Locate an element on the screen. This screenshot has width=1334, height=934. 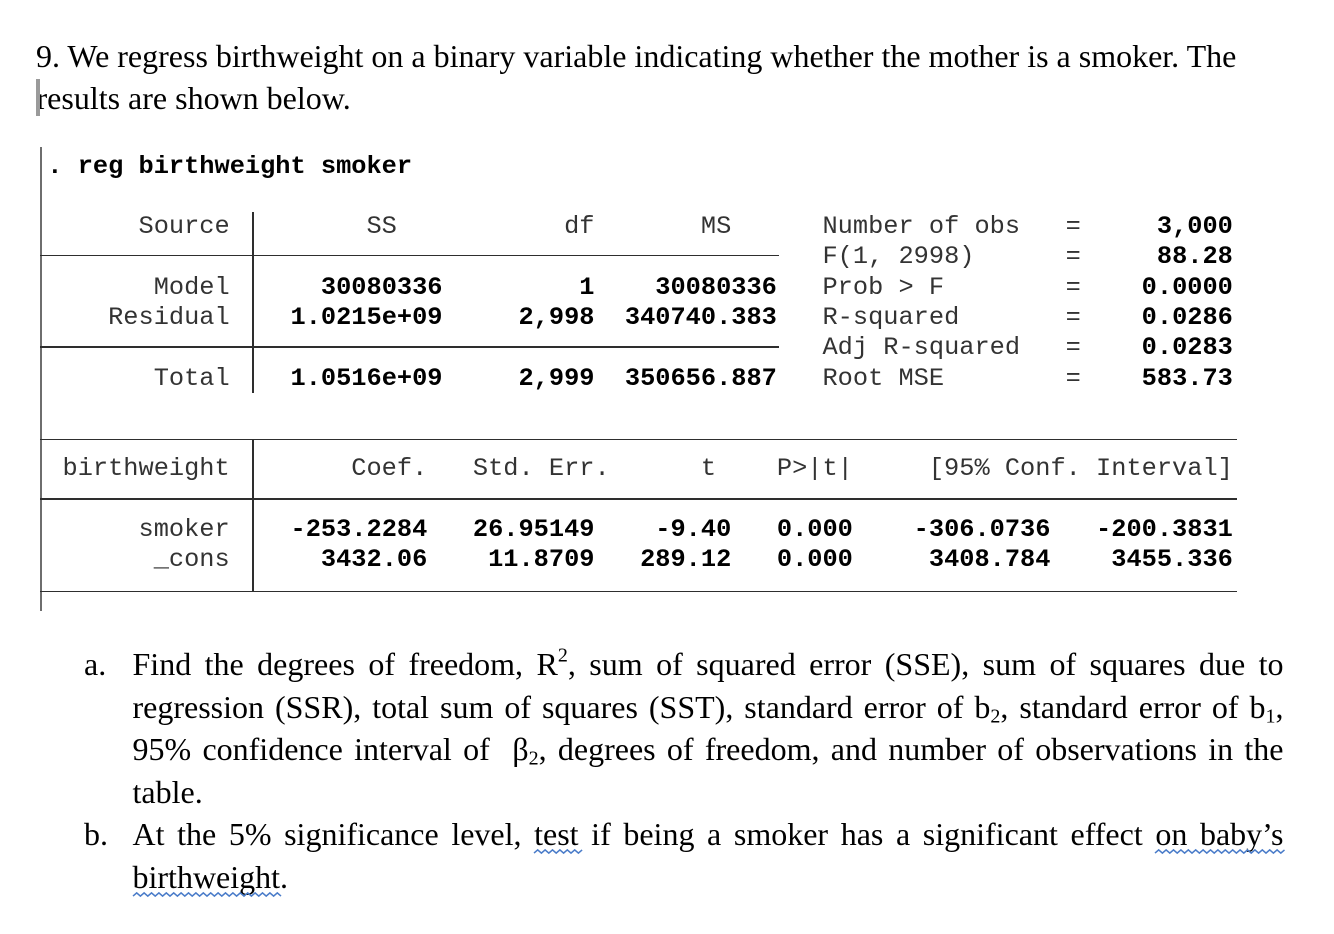
question-b-marker: b. is located at coordinates (96, 834).